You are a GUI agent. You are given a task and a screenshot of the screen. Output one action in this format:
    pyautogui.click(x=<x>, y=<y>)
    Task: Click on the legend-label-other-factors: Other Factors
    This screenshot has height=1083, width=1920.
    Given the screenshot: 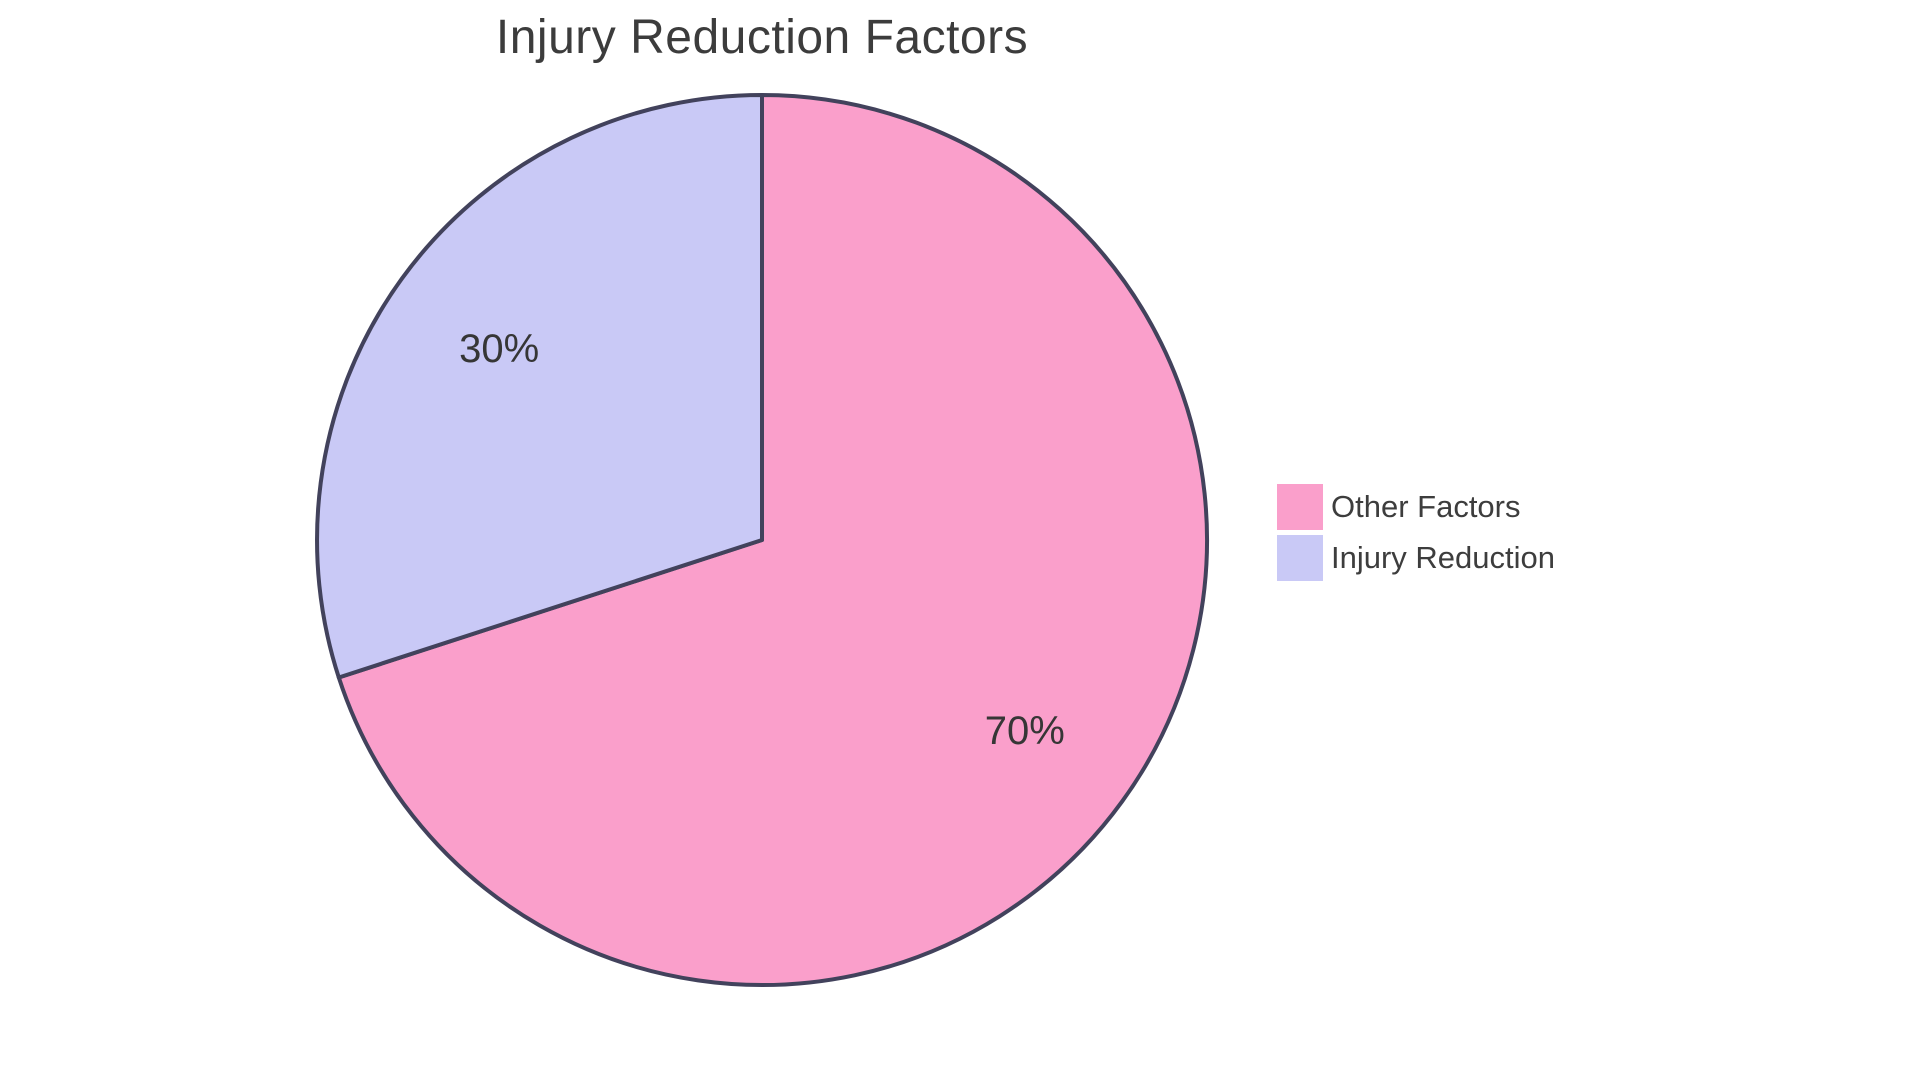 What is the action you would take?
    pyautogui.click(x=1426, y=506)
    